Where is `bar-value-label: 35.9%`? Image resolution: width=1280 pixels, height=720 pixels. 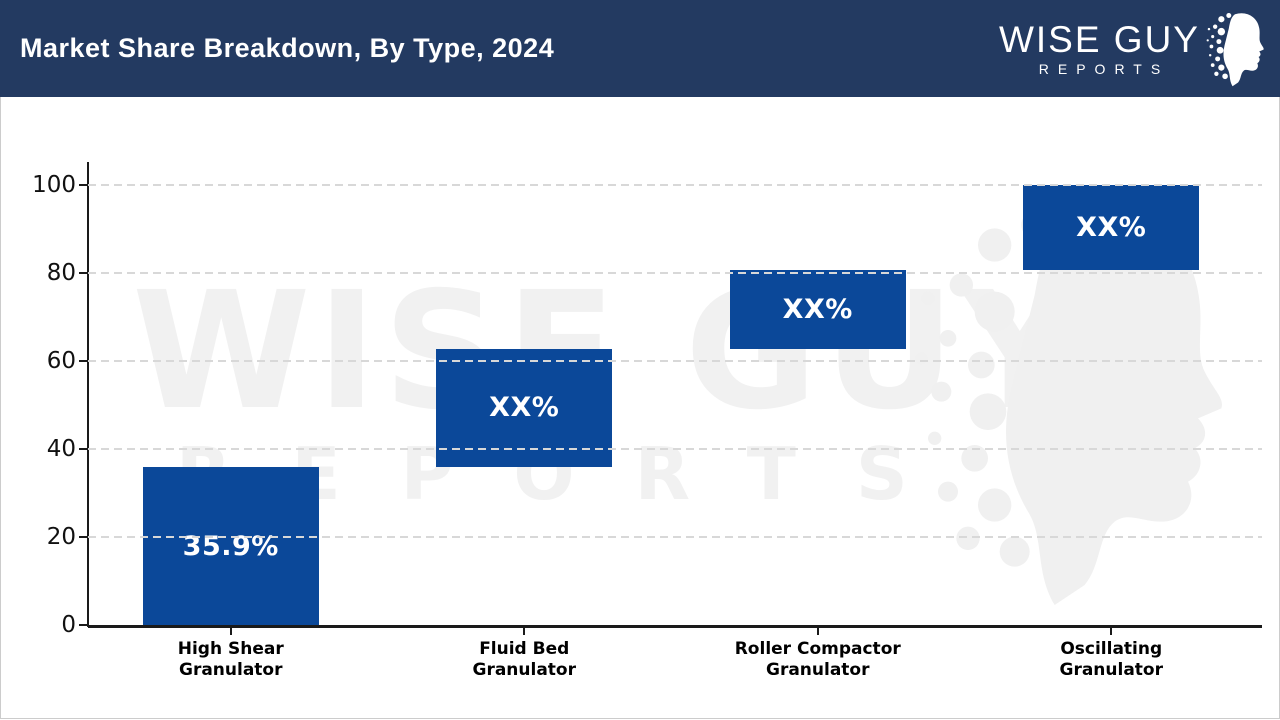 bar-value-label: 35.9% is located at coordinates (230, 546).